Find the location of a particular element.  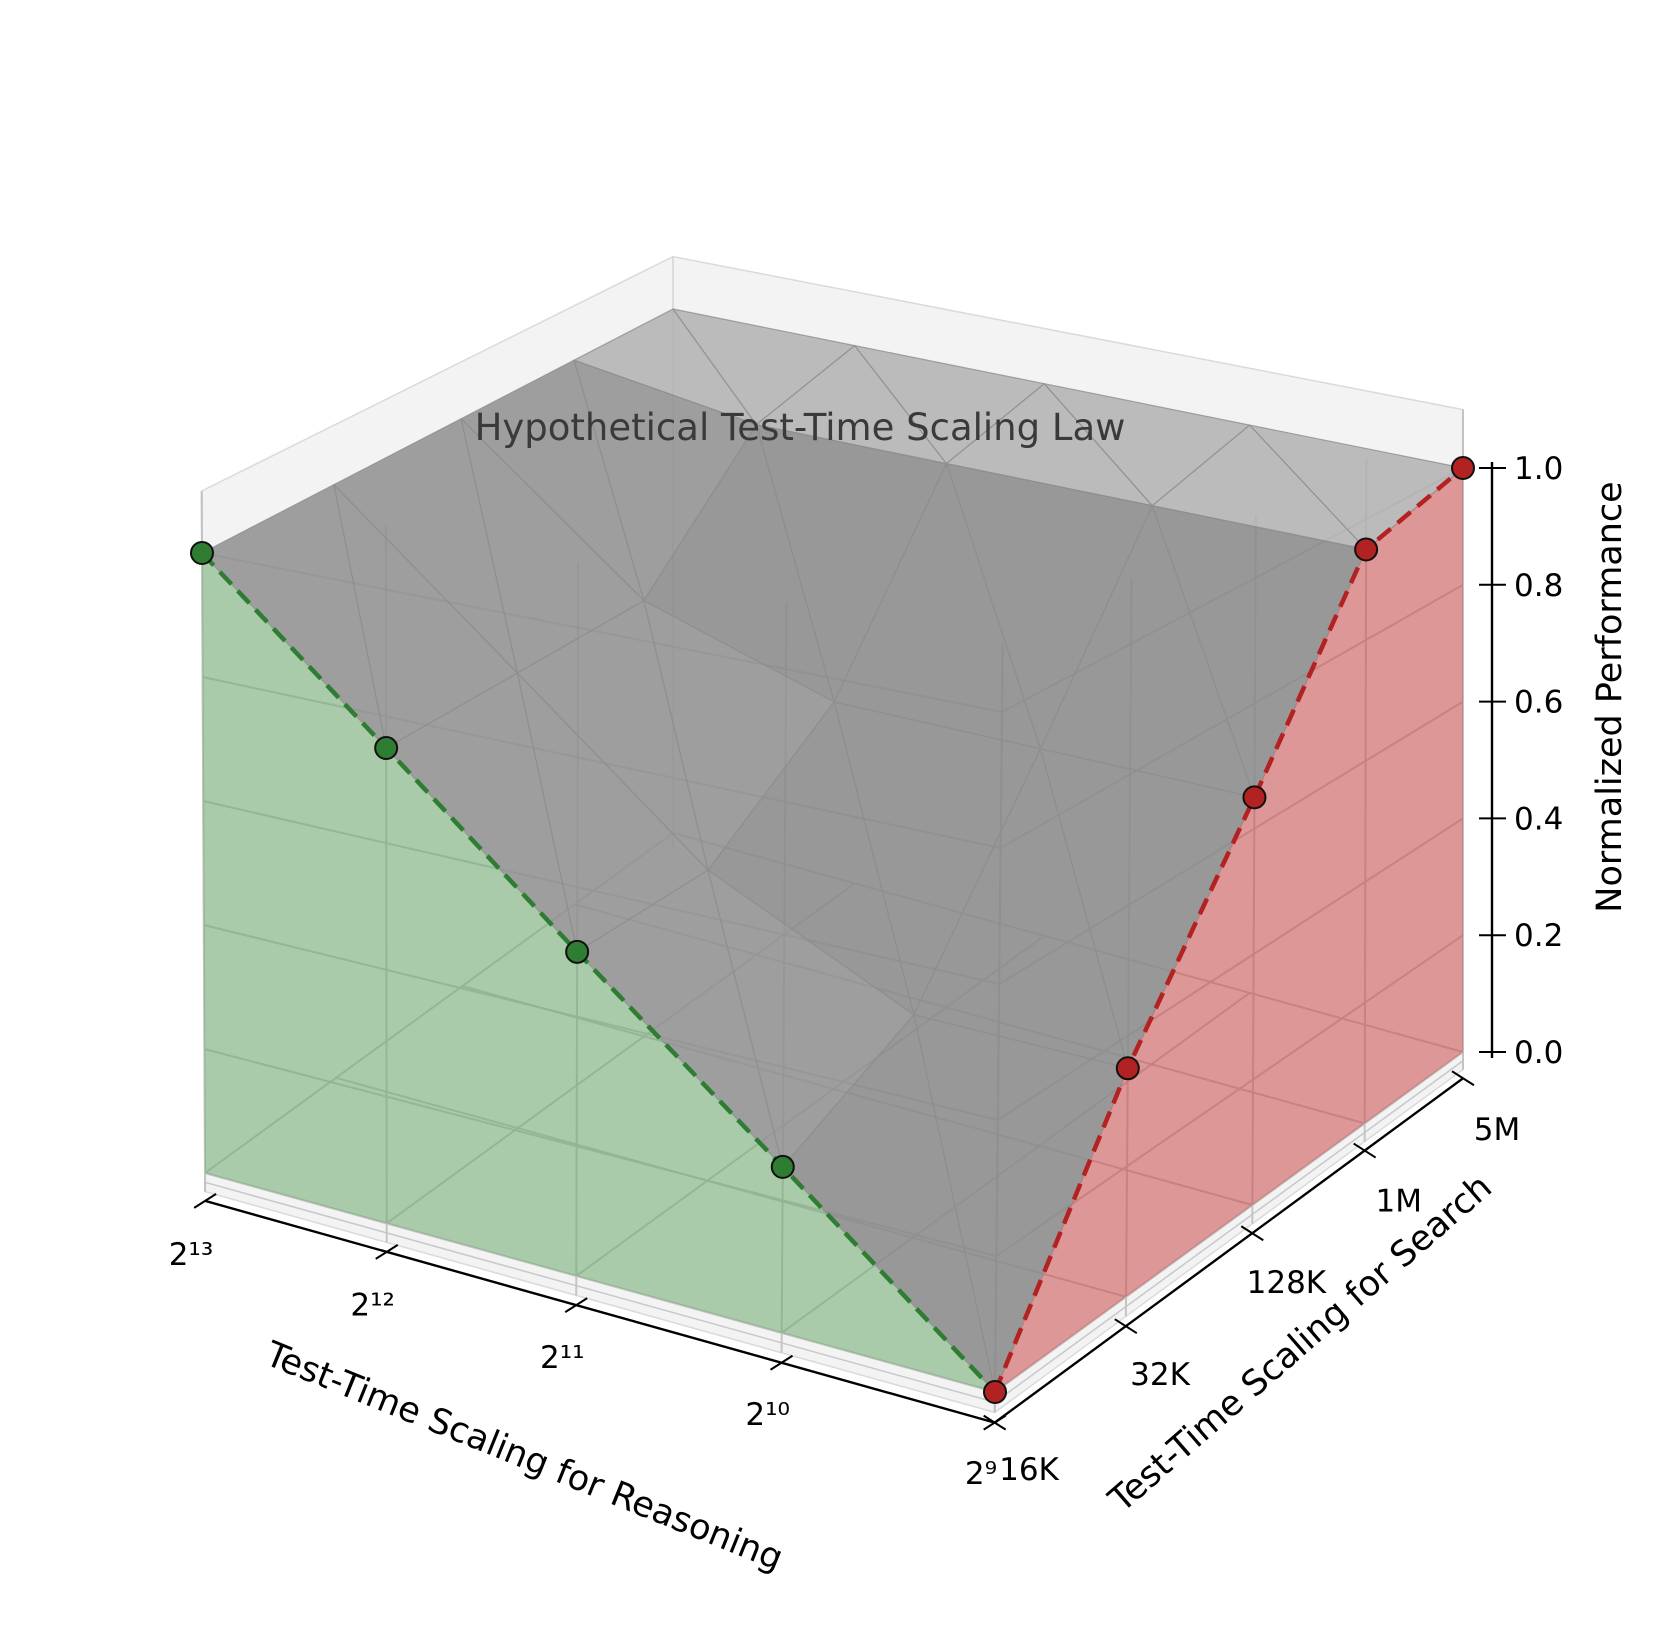

y-axis-spine is located at coordinates (1228, 1250).